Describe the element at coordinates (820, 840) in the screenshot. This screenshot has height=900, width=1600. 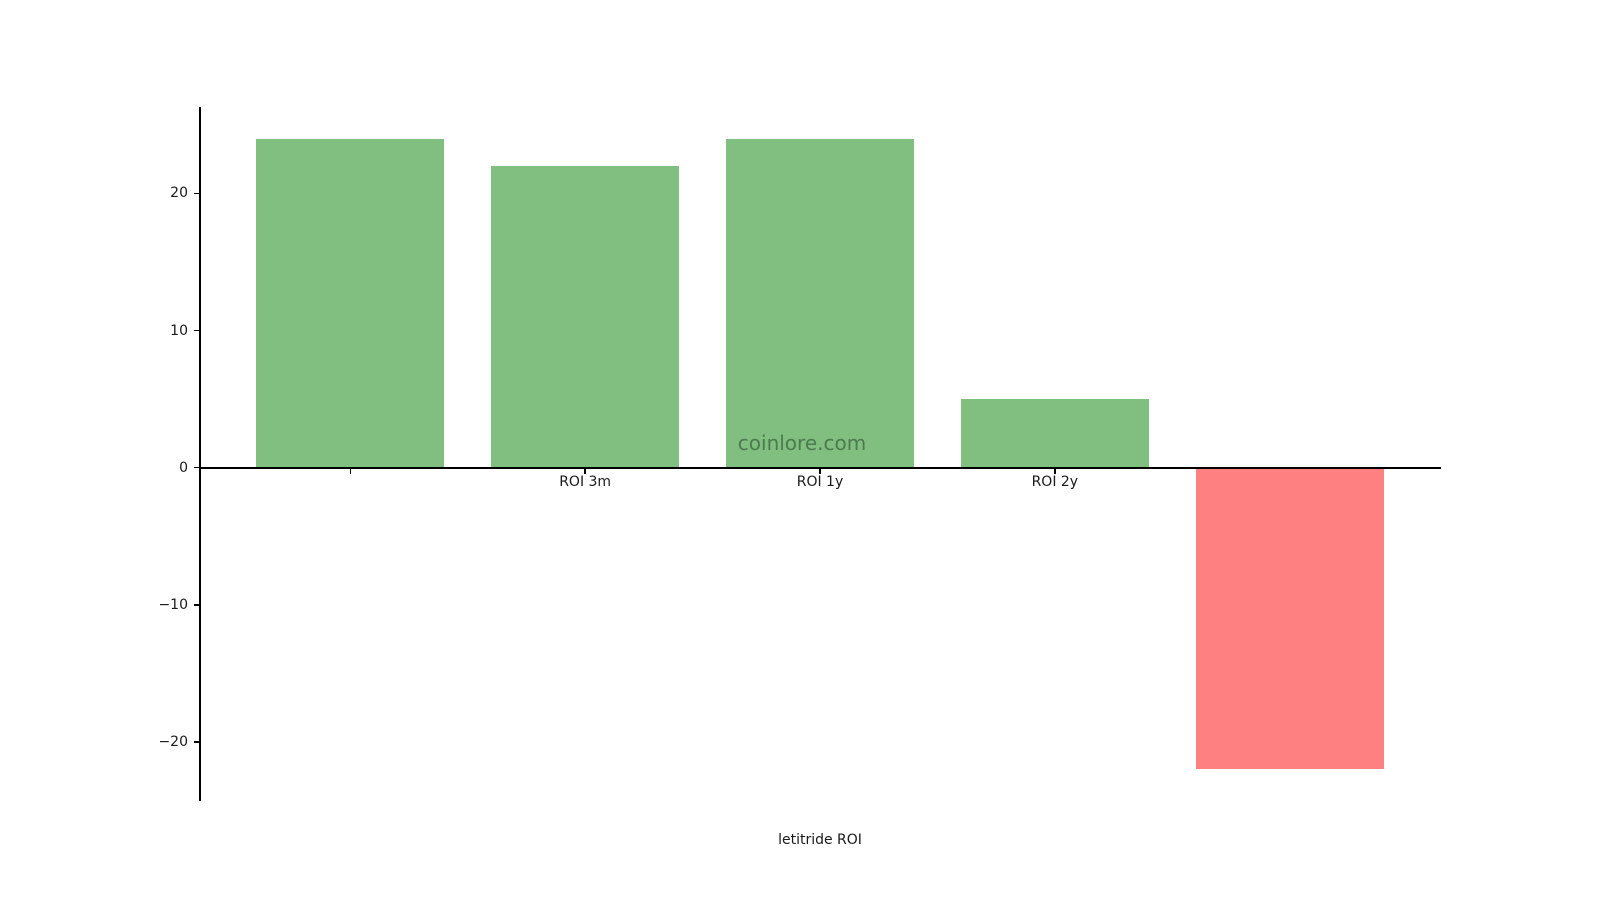
I see `chart-title: letitride ROI` at that location.